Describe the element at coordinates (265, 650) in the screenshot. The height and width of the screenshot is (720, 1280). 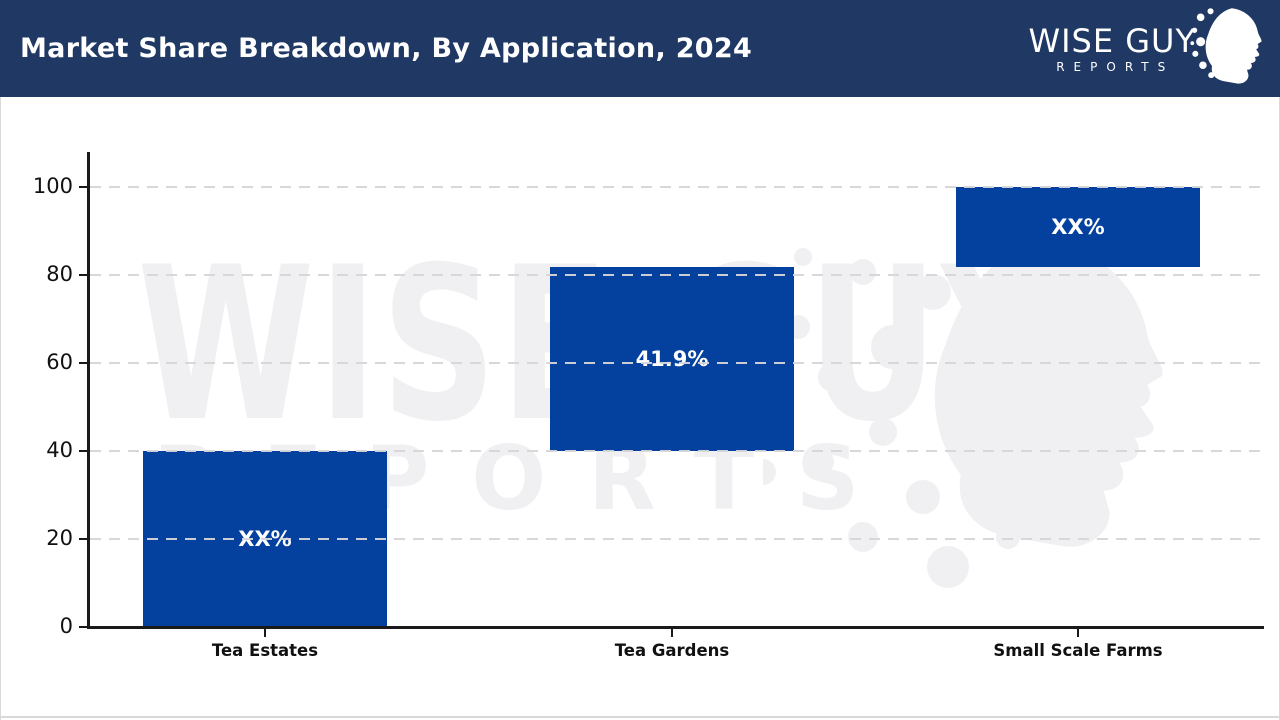
I see `x-axis-label-tea-estates: Tea Estates` at that location.